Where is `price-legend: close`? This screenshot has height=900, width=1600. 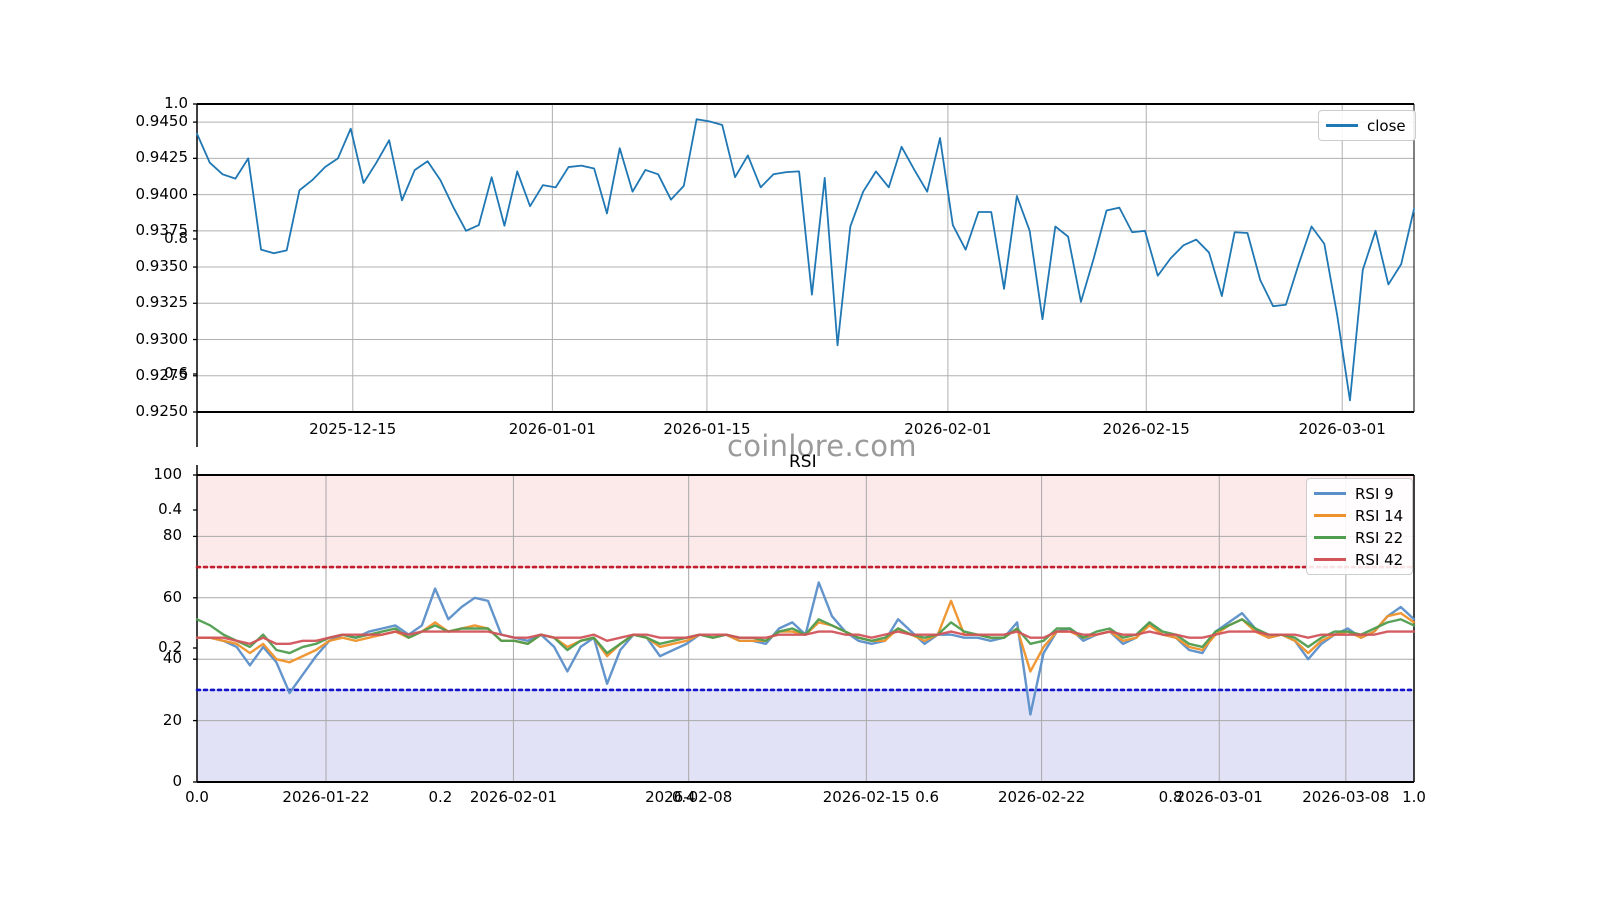 price-legend: close is located at coordinates (1367, 125).